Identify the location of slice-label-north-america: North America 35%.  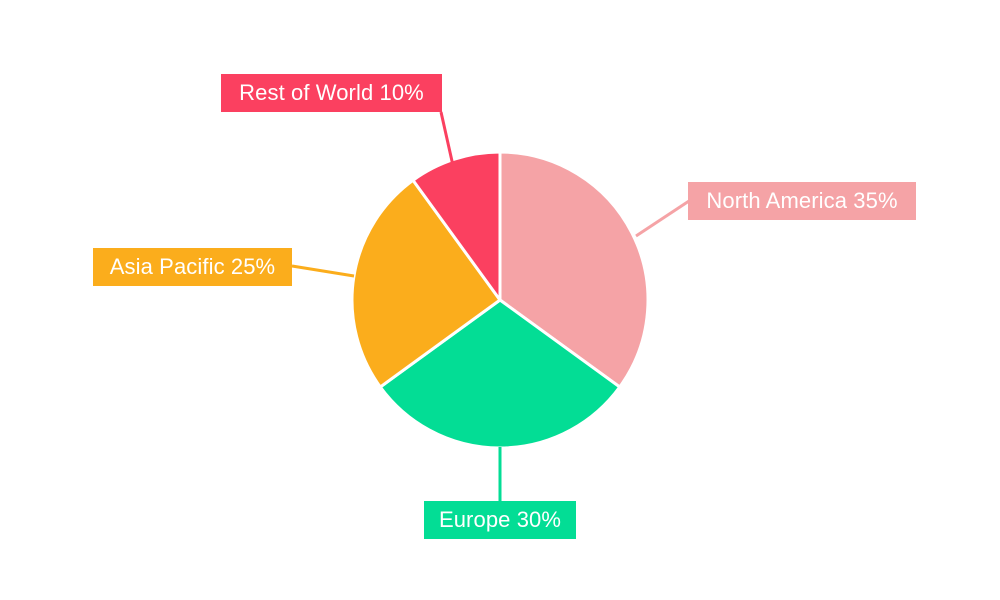
(802, 201).